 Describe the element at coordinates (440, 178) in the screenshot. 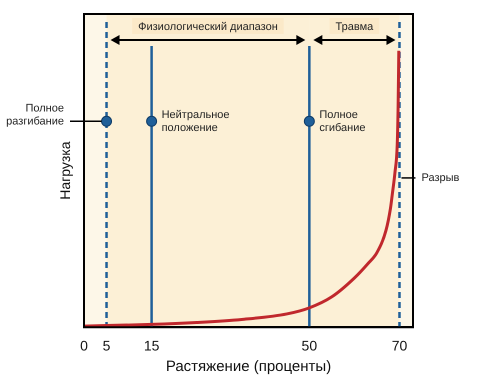

I see `annotation: Разрыв` at that location.